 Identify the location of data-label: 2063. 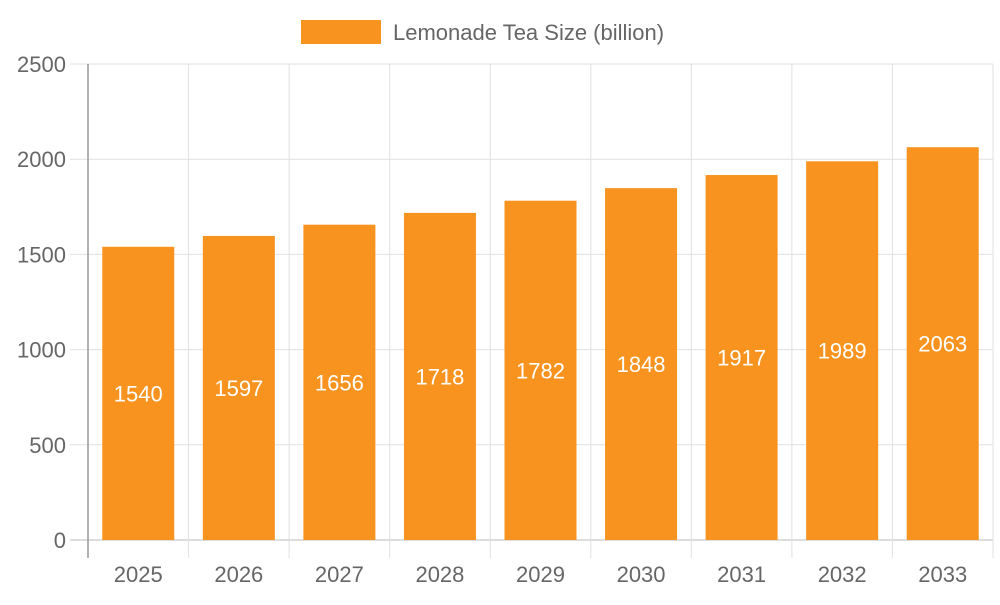
(942, 344).